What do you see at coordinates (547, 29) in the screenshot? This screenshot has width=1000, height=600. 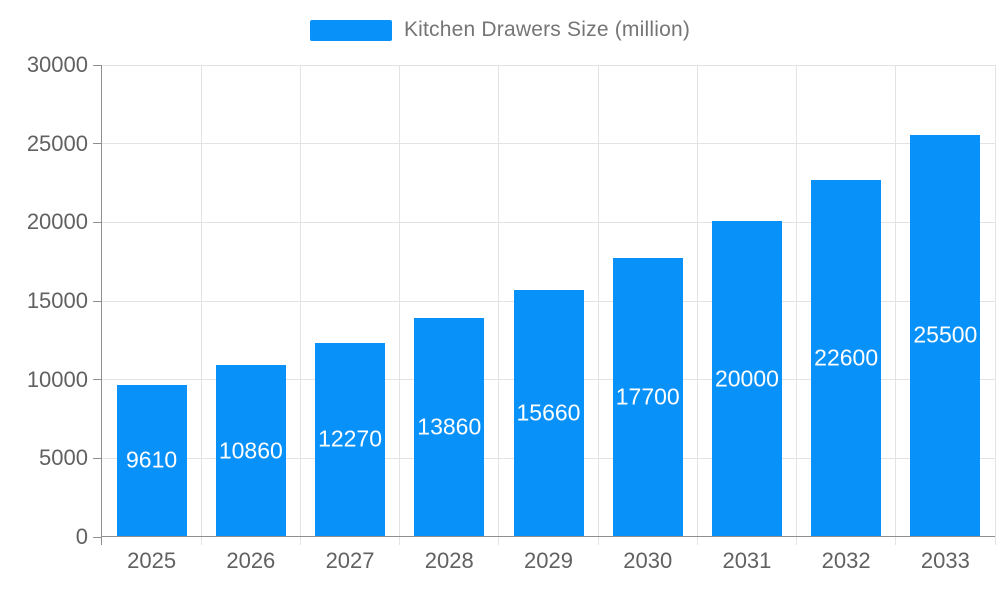 I see `legend-label: Kitchen Drawers Size (million)` at bounding box center [547, 29].